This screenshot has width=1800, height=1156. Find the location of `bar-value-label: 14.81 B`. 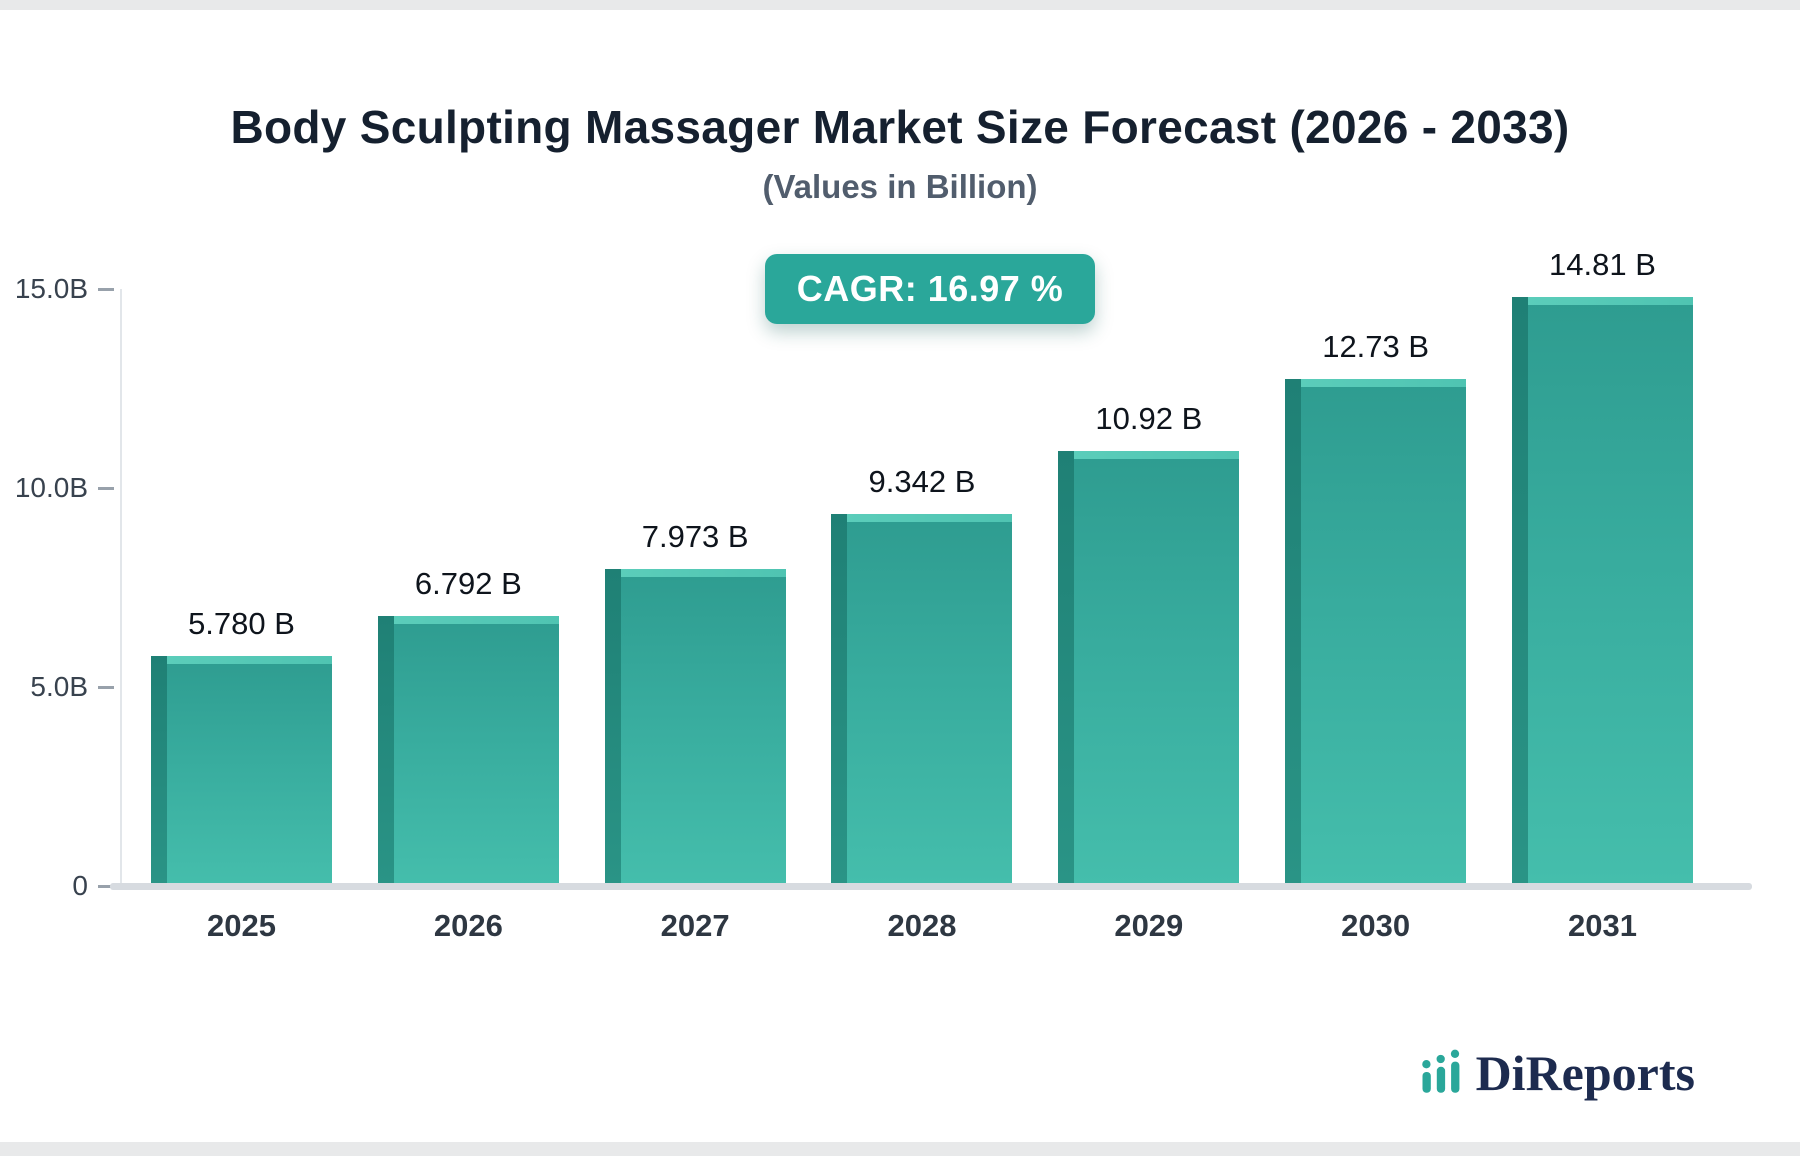

bar-value-label: 14.81 B is located at coordinates (1602, 264).